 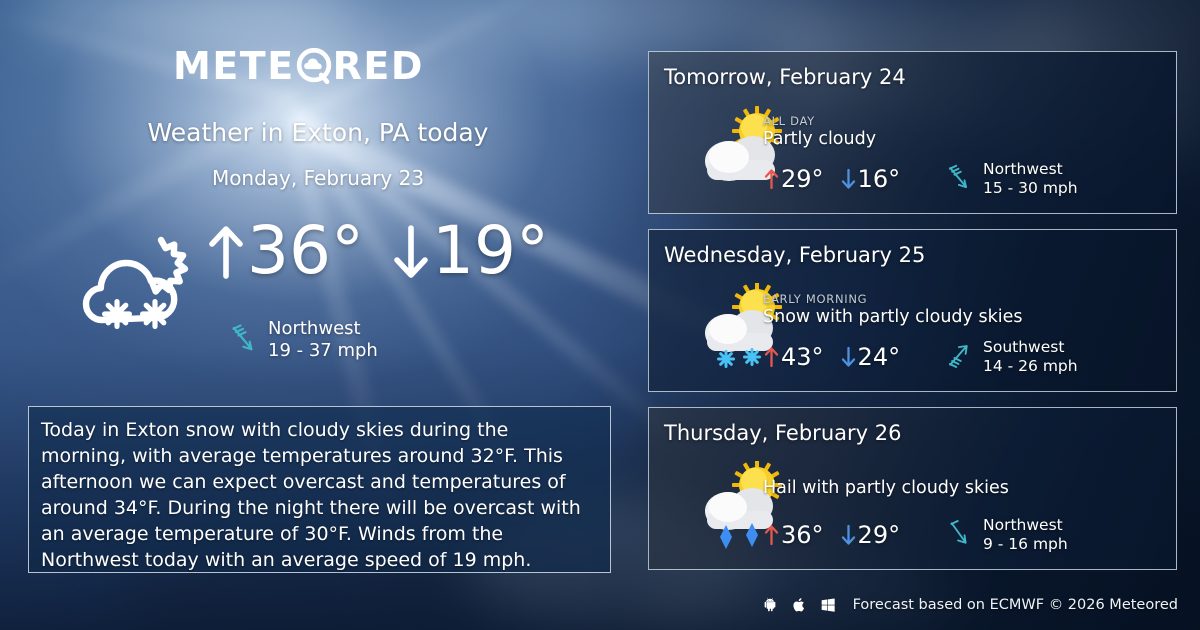 What do you see at coordinates (139, 280) in the screenshot?
I see `snow-partly-cloudy-outline-icon` at bounding box center [139, 280].